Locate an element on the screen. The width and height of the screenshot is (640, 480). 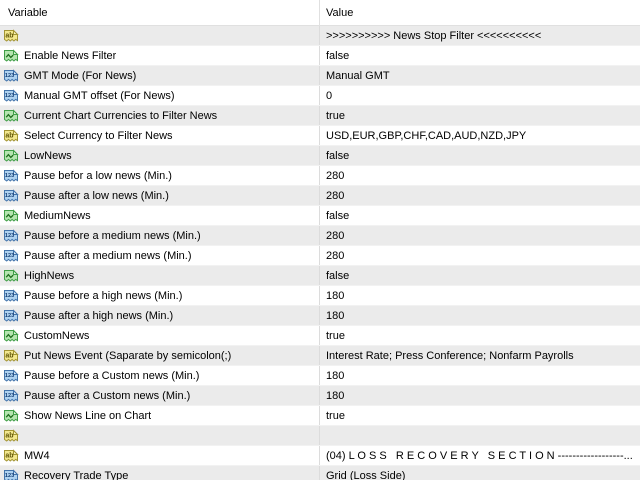
param-row: Show News Line on Chart true is located at coordinates (320, 416).